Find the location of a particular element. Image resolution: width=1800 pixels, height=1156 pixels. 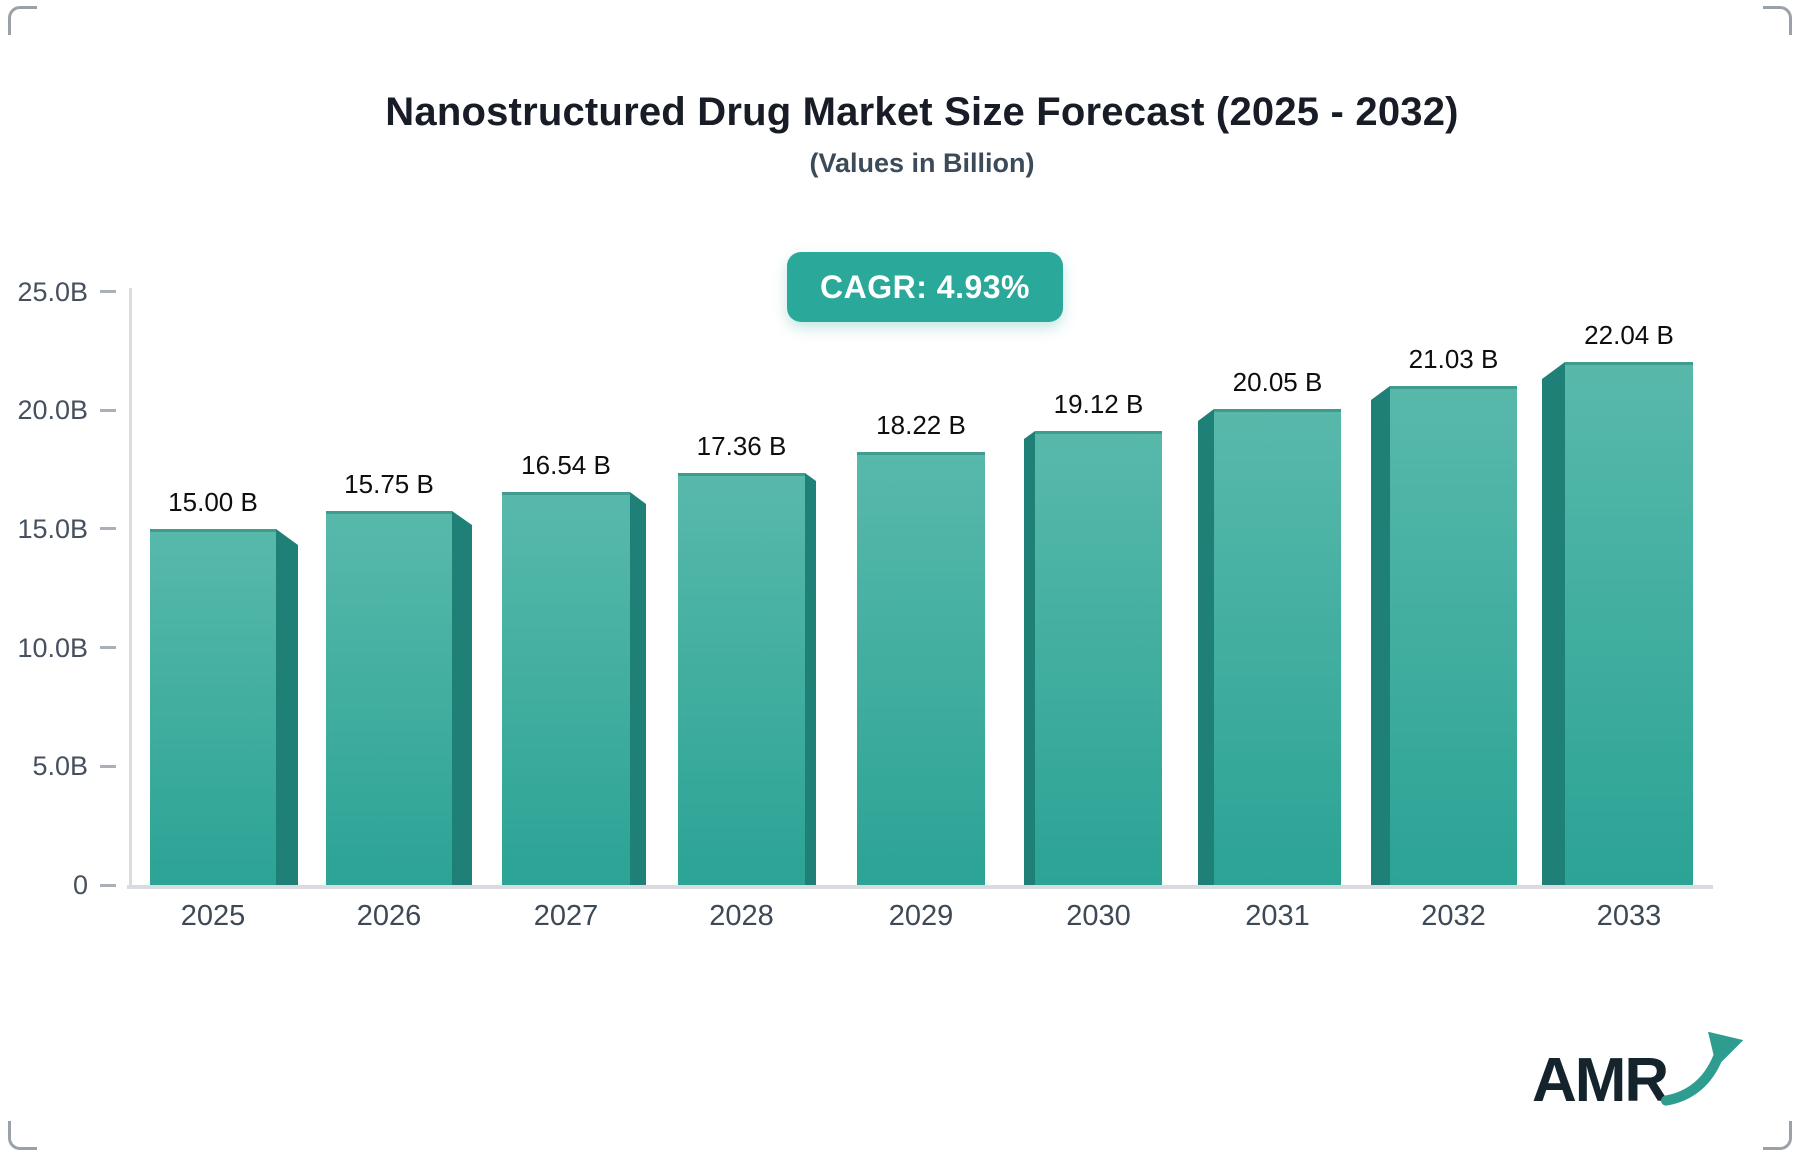

bar-value-label: 15.75 B is located at coordinates (389, 484).